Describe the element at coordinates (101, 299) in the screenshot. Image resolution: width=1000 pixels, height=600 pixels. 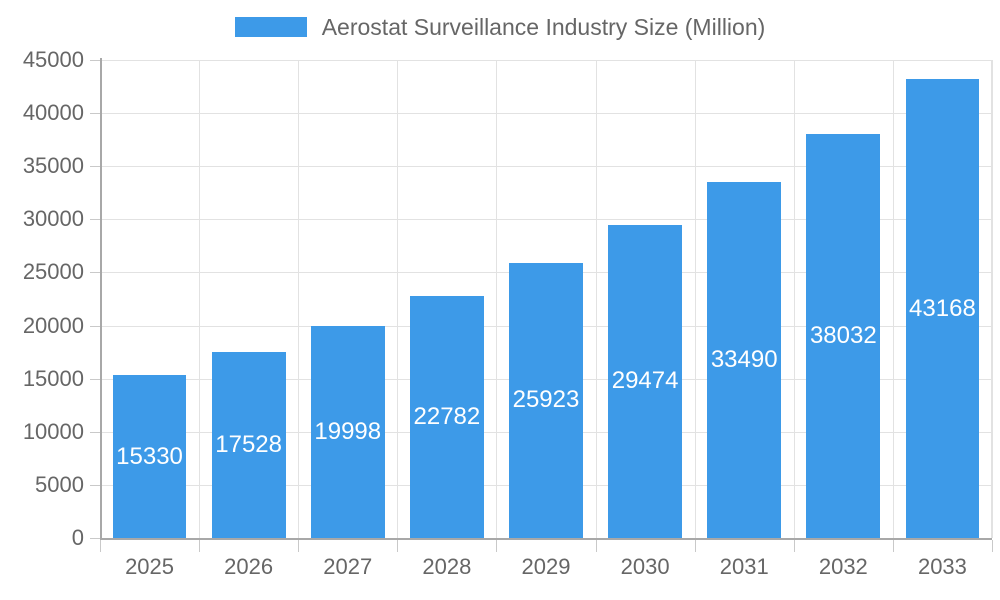
I see `y-axis-line` at that location.